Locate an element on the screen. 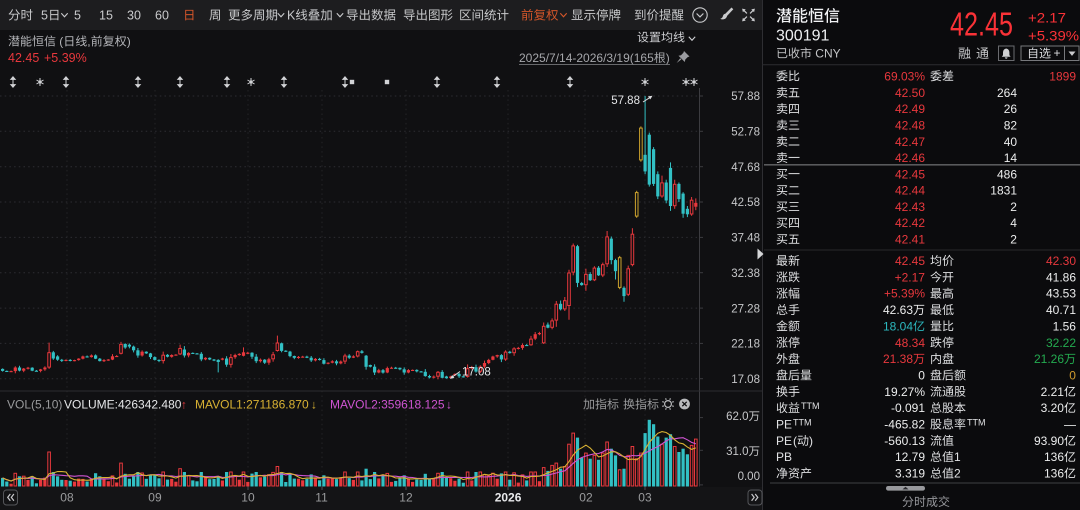  svg-text: 82 is located at coordinates (1011, 126).